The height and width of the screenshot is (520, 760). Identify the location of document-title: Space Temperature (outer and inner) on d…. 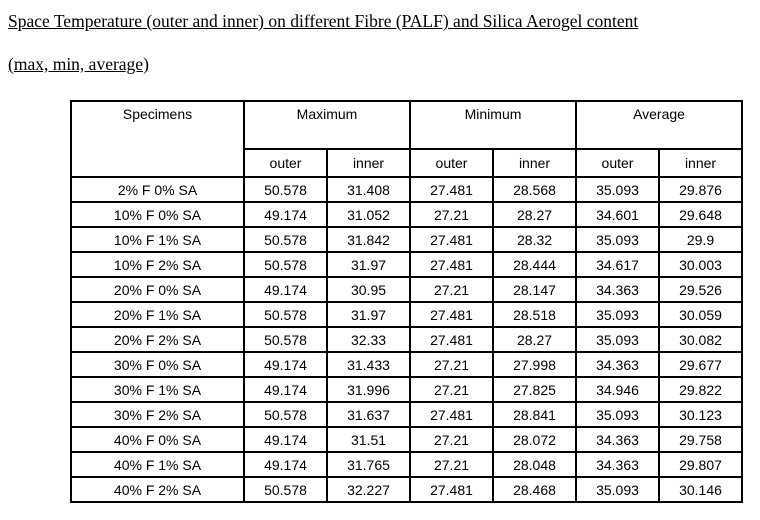
(382, 43).